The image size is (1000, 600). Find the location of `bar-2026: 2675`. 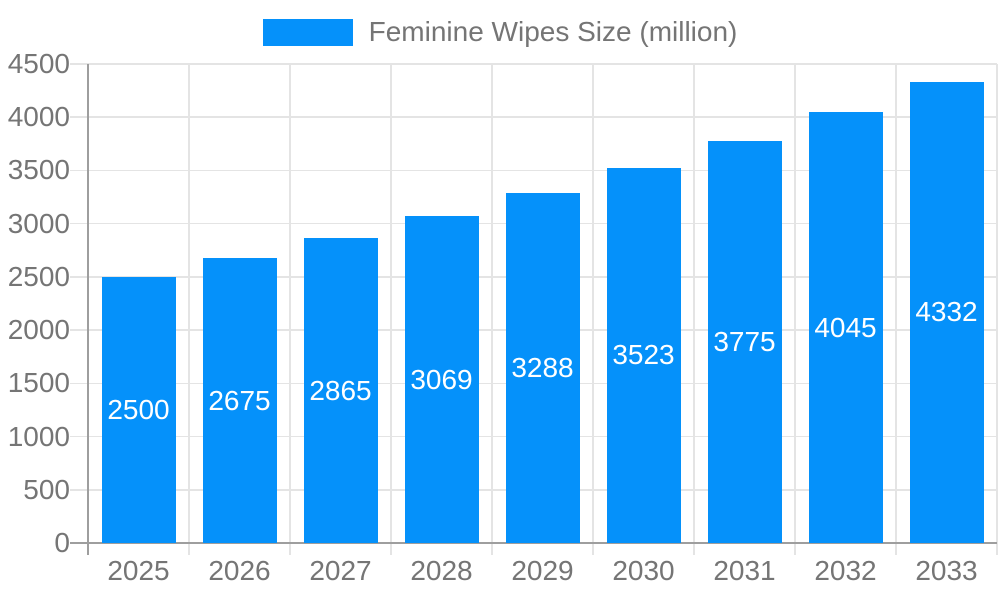

bar-2026: 2675 is located at coordinates (239, 400).